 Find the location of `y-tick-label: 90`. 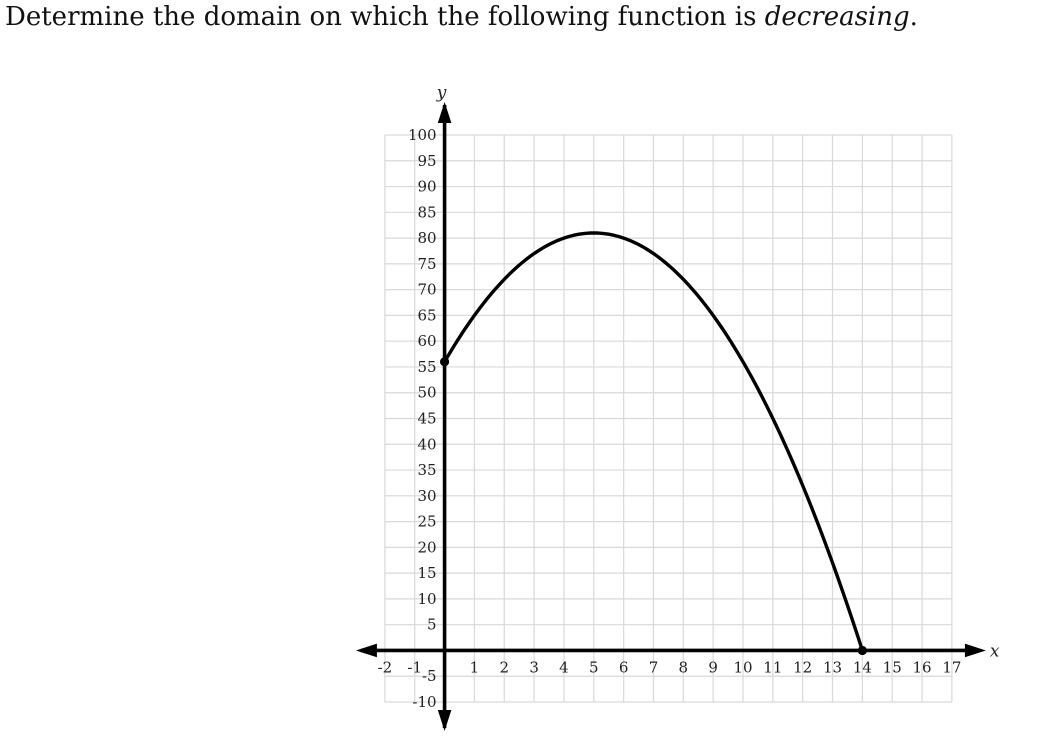

y-tick-label: 90 is located at coordinates (426, 187).